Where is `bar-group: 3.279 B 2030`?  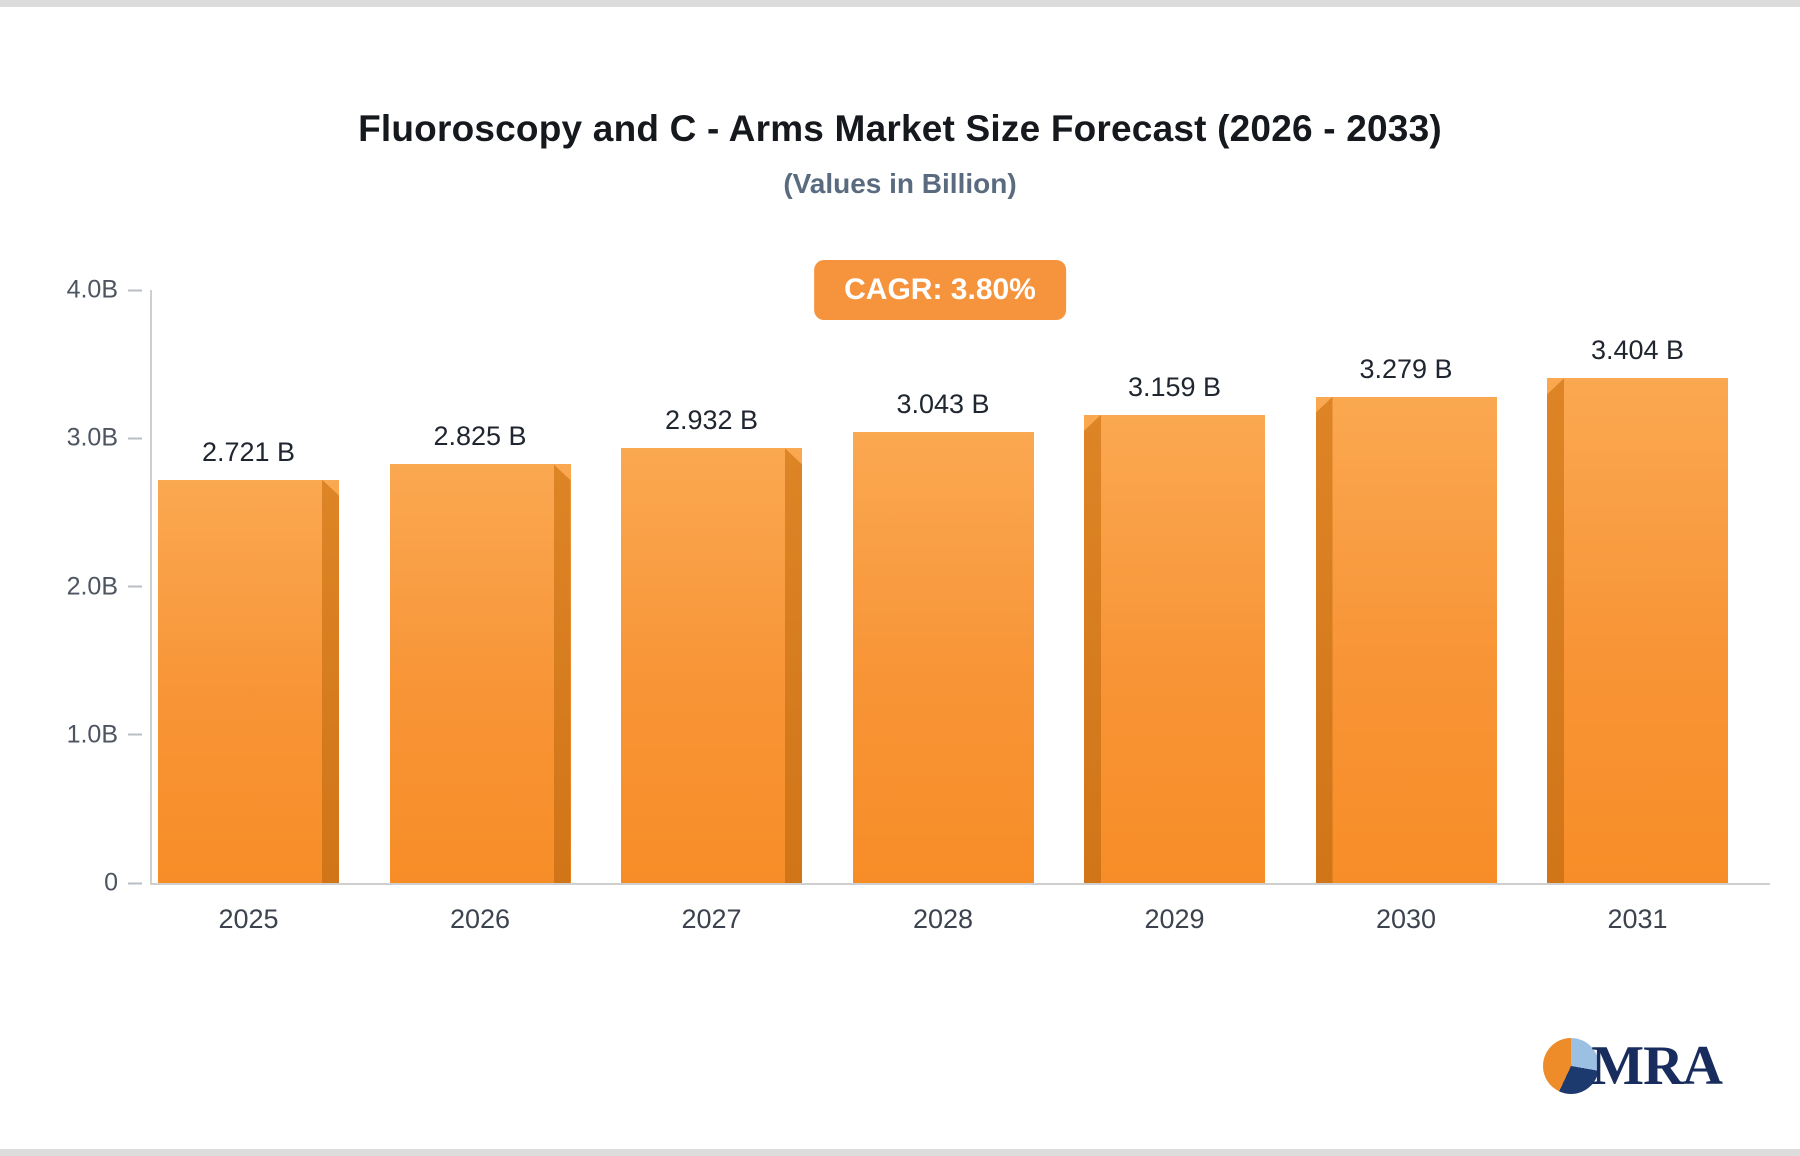
bar-group: 3.279 B 2030 is located at coordinates (1406, 612).